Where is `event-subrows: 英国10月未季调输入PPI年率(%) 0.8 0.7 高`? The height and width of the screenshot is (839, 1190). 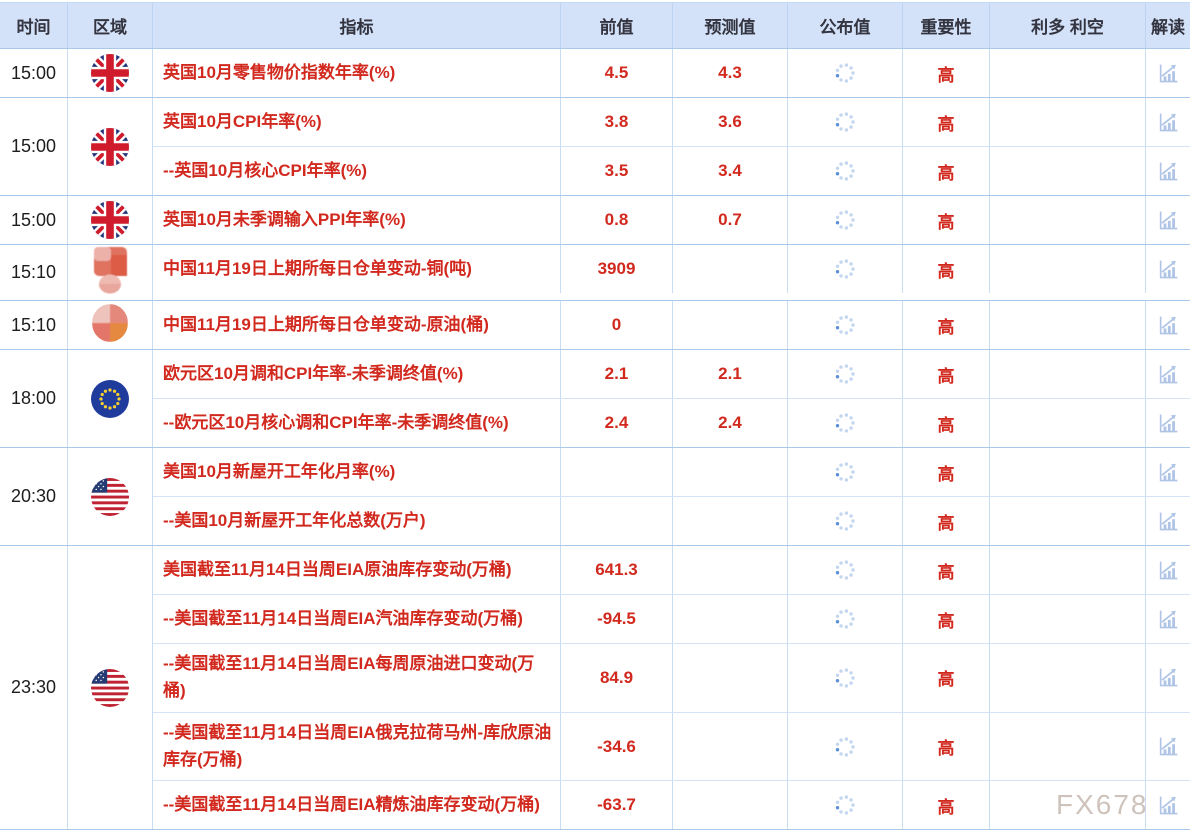
event-subrows: 英国10月未季调输入PPI年率(%) 0.8 0.7 高 is located at coordinates (671, 220).